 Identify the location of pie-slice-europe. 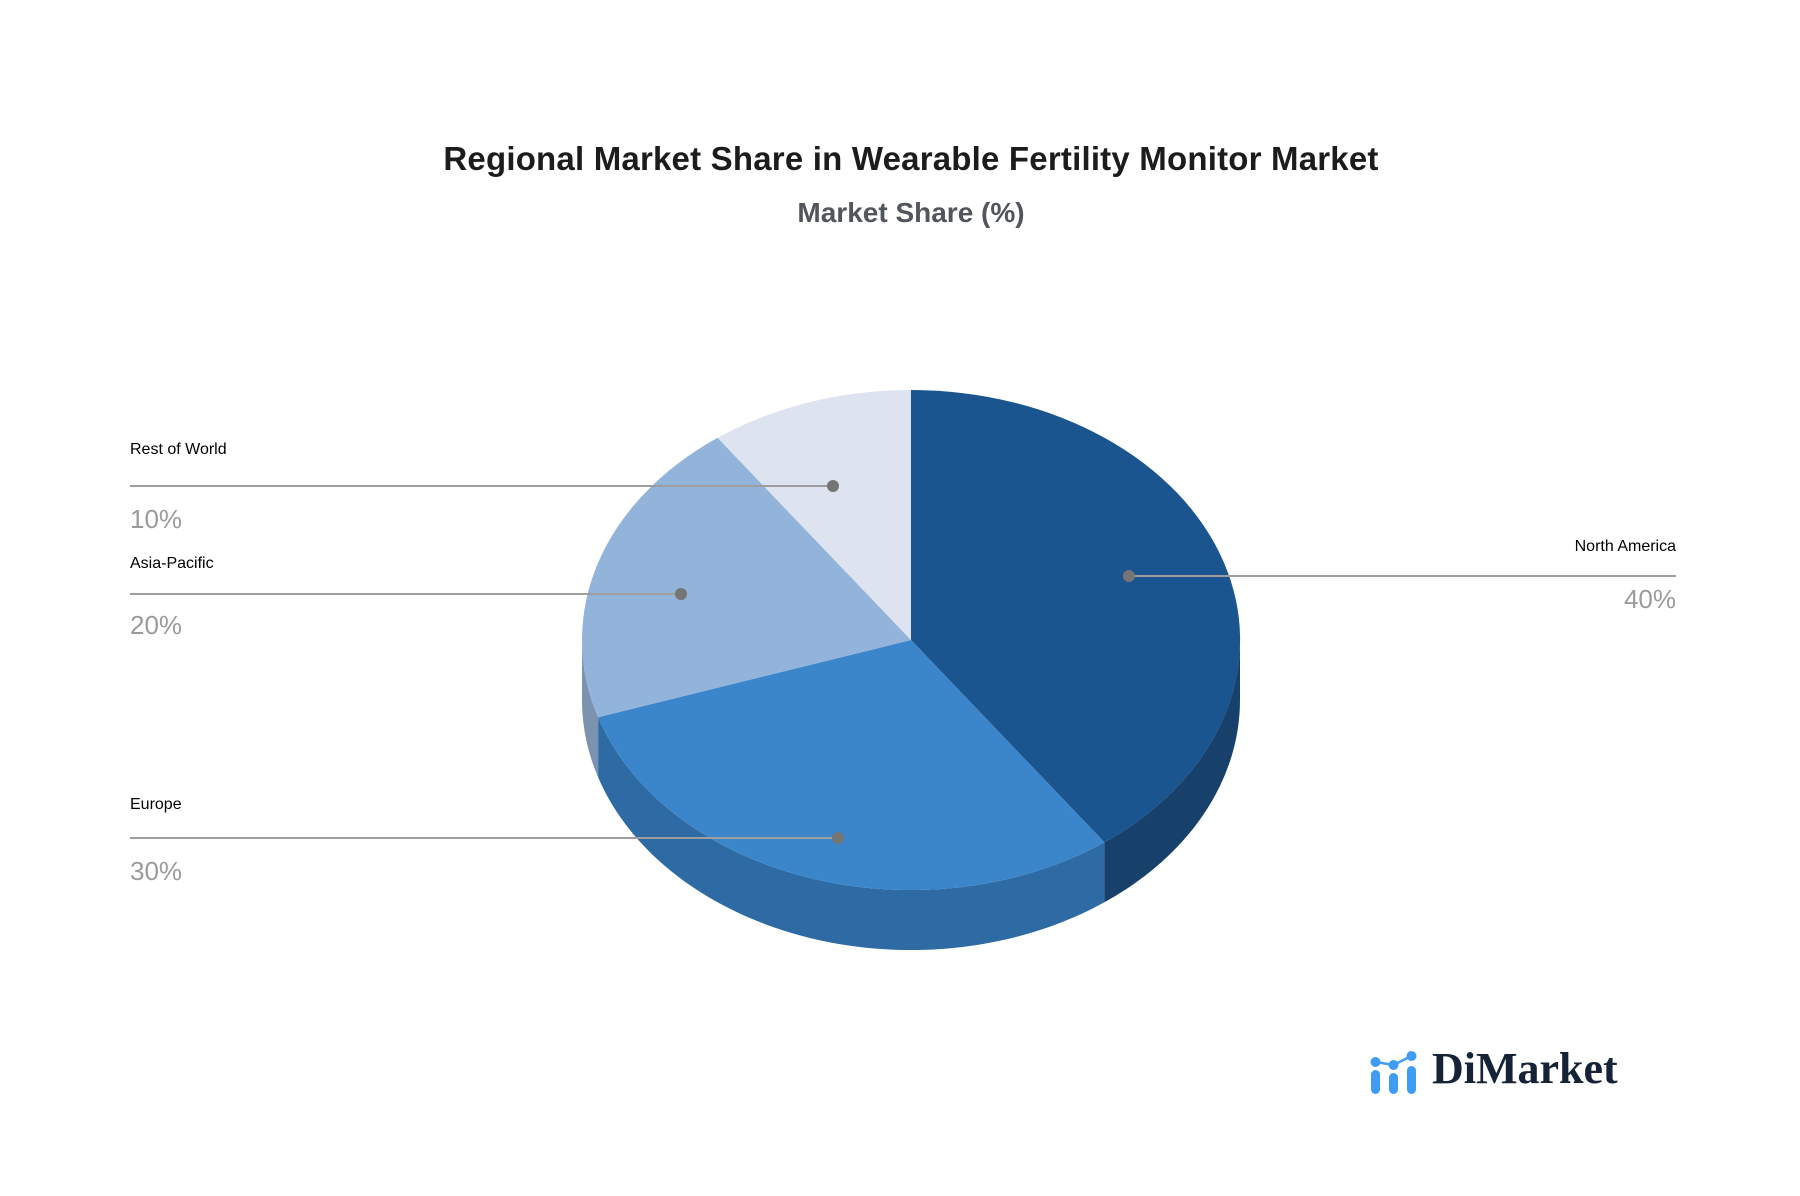
(851, 765).